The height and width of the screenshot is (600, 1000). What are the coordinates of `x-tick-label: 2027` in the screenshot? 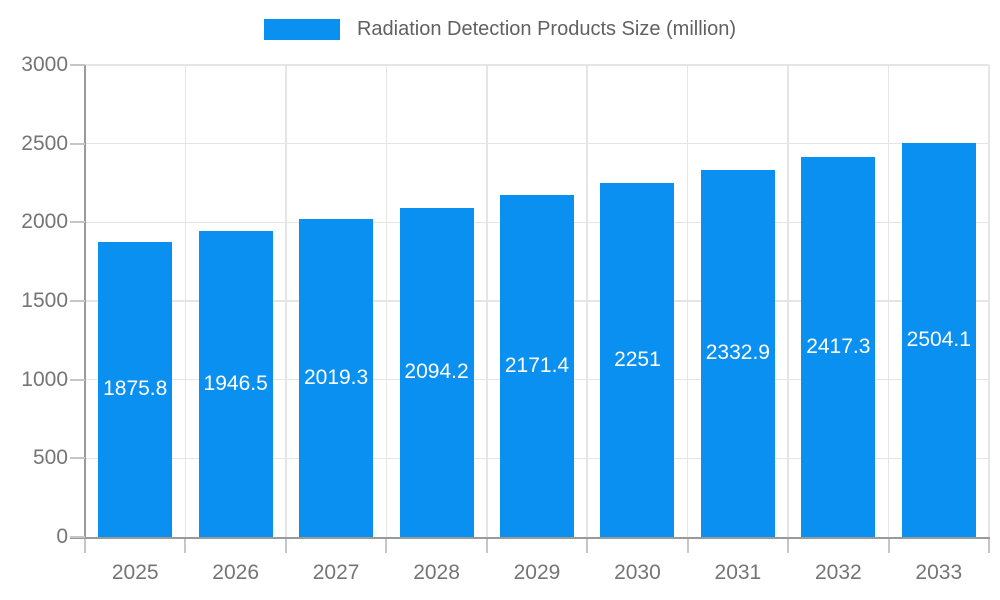 It's located at (336, 572).